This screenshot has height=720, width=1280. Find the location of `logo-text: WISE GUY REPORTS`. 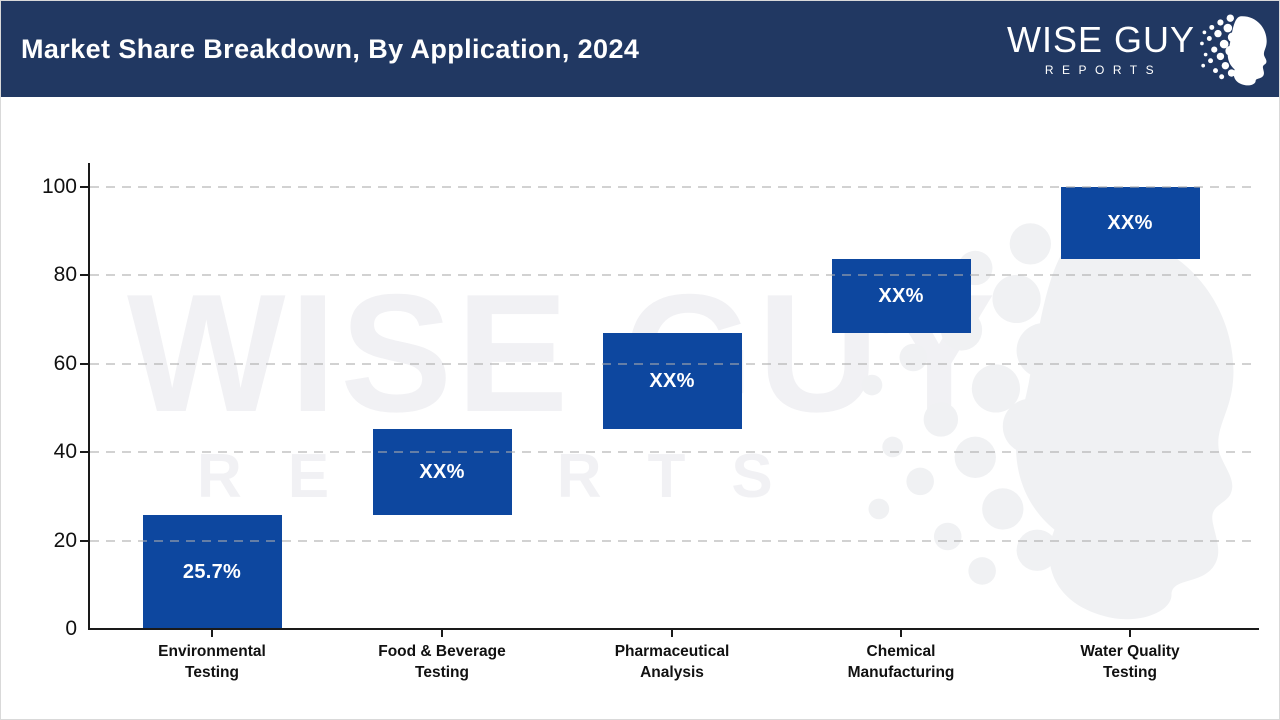

logo-text: WISE GUY REPORTS is located at coordinates (1100, 47).